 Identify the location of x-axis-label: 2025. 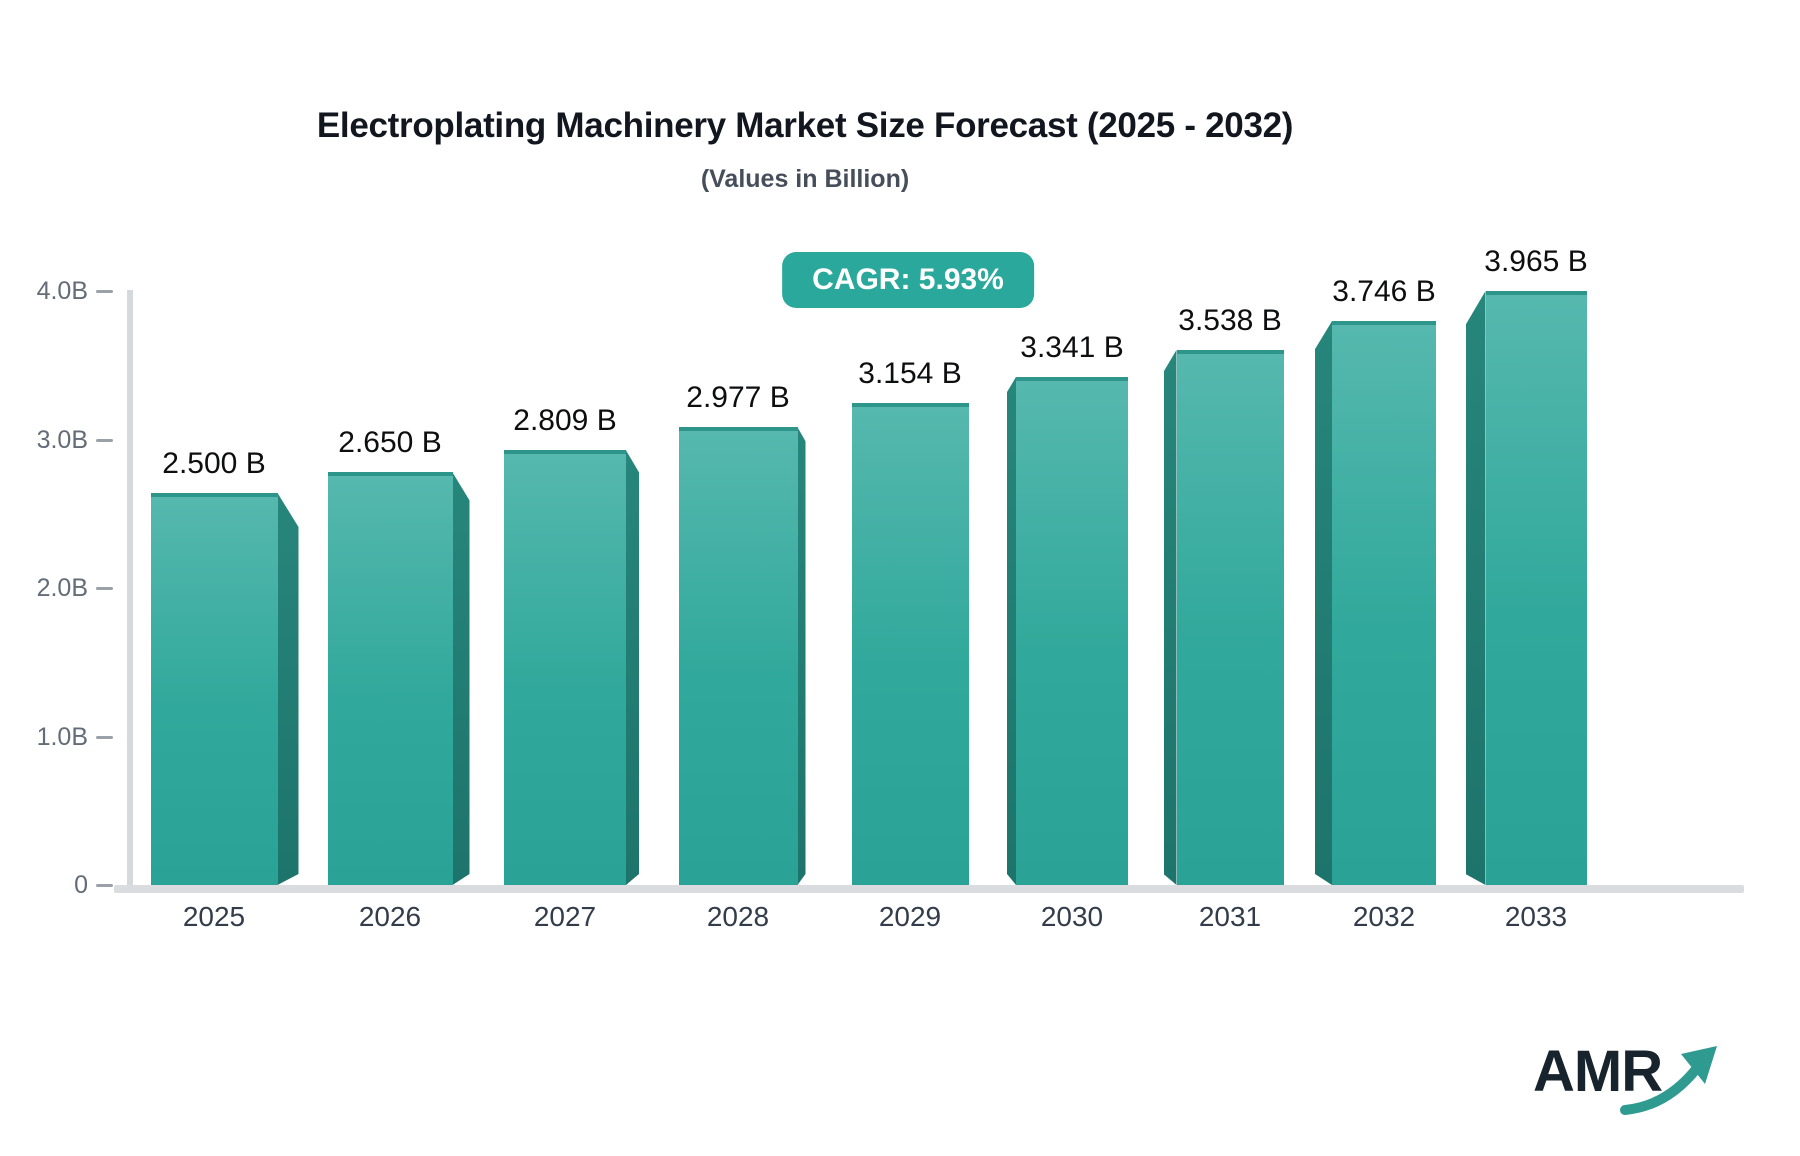
(214, 916).